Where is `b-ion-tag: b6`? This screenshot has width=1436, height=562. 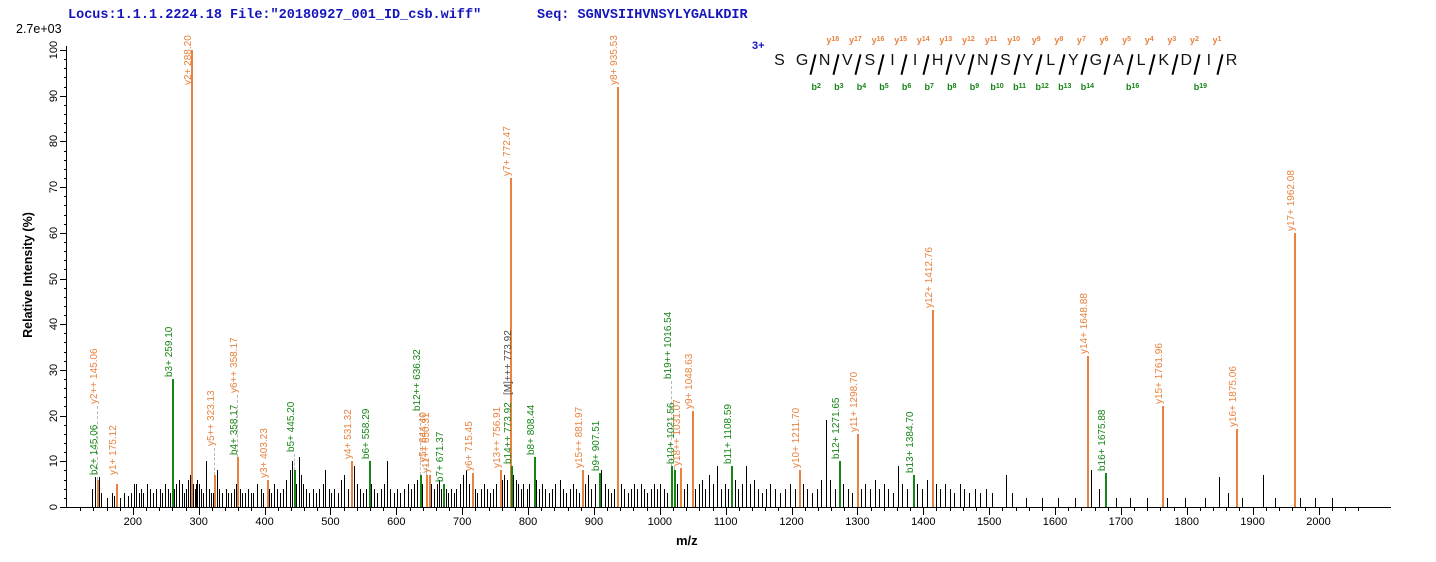
b-ion-tag: b6 is located at coordinates (906, 87).